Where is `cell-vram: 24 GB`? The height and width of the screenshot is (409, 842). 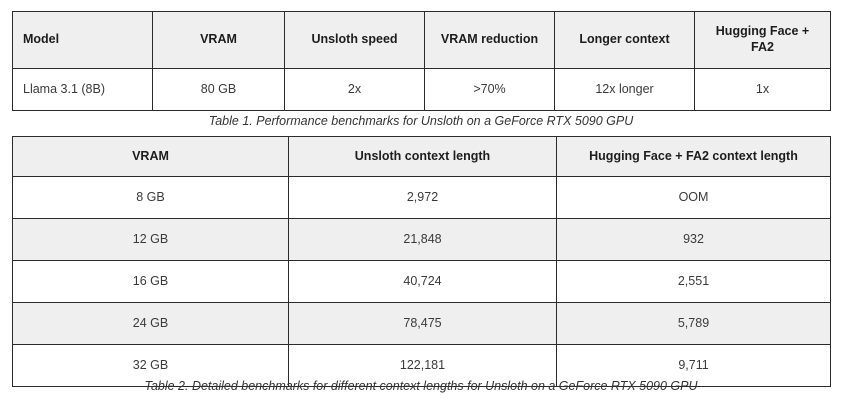 cell-vram: 24 GB is located at coordinates (150, 323).